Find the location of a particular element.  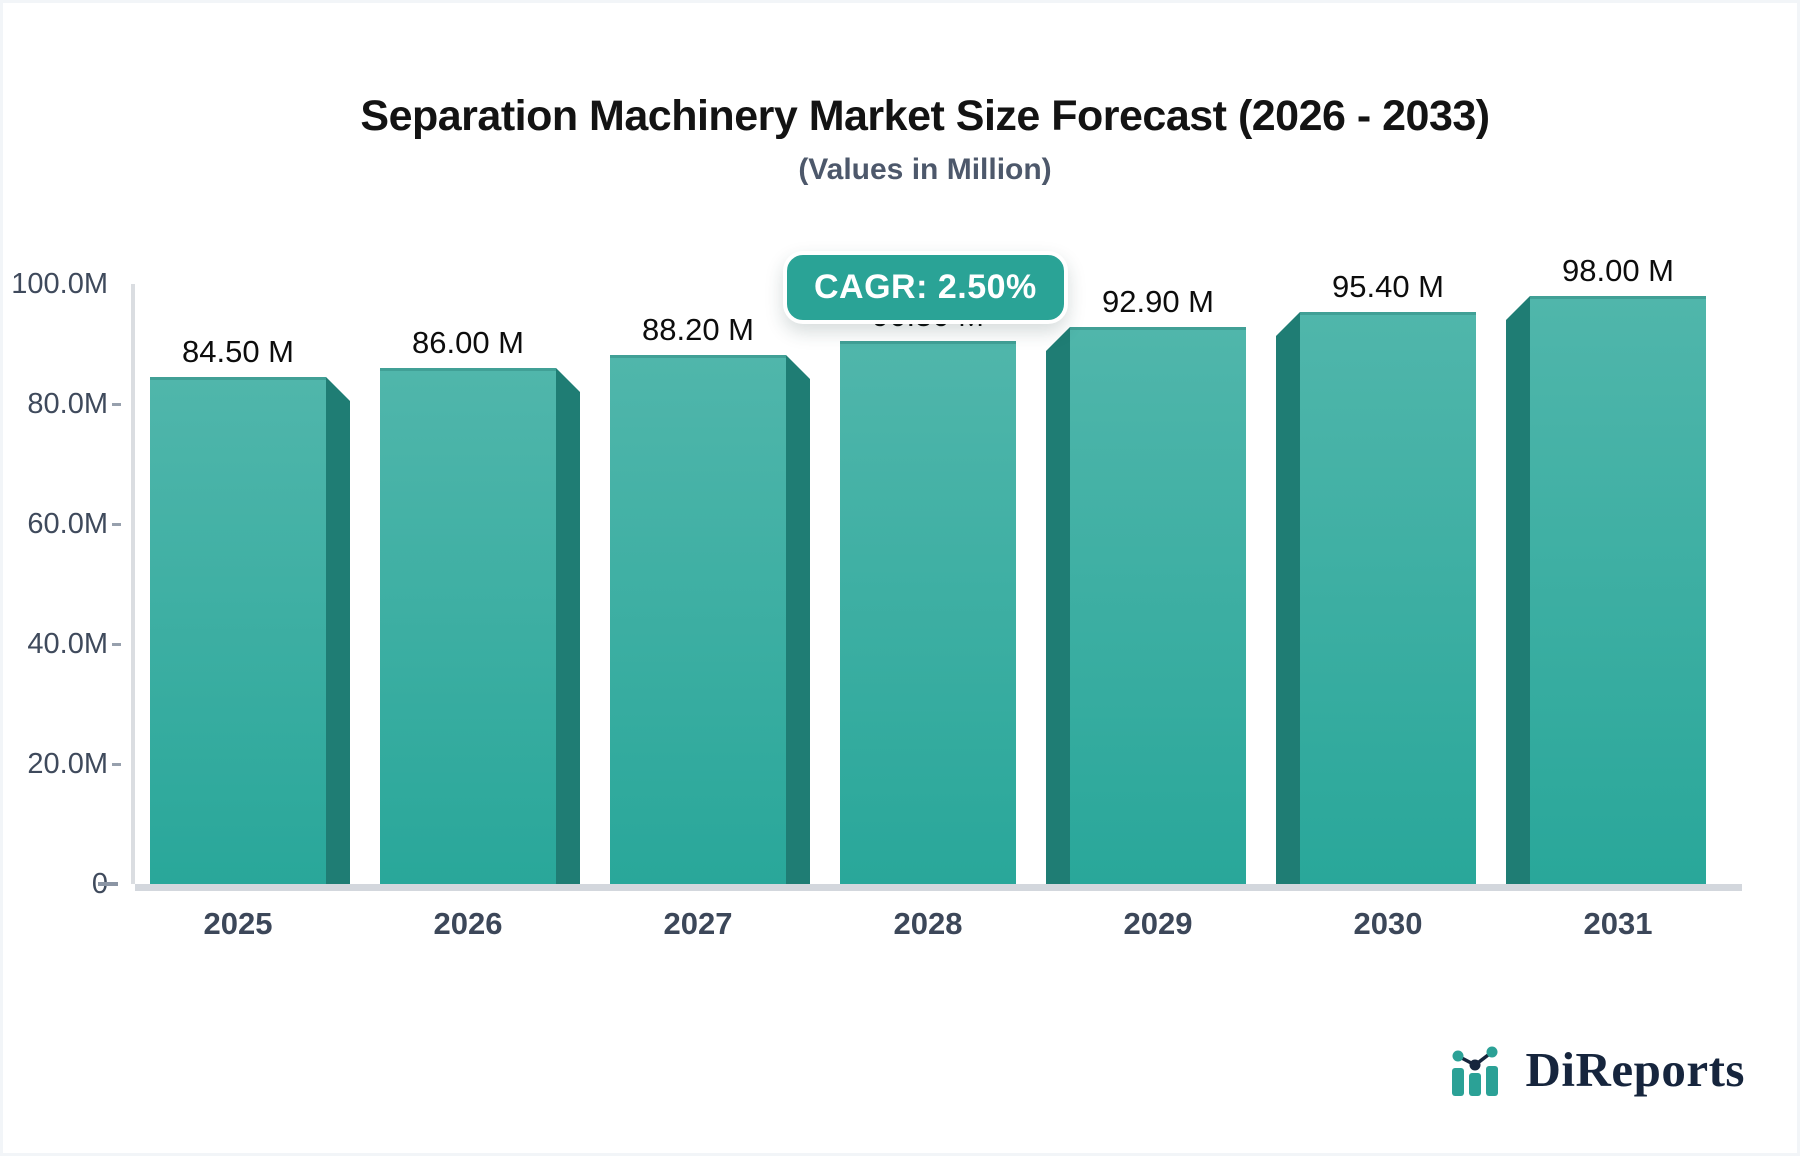

bar: 98.00 M is located at coordinates (1606, 568).